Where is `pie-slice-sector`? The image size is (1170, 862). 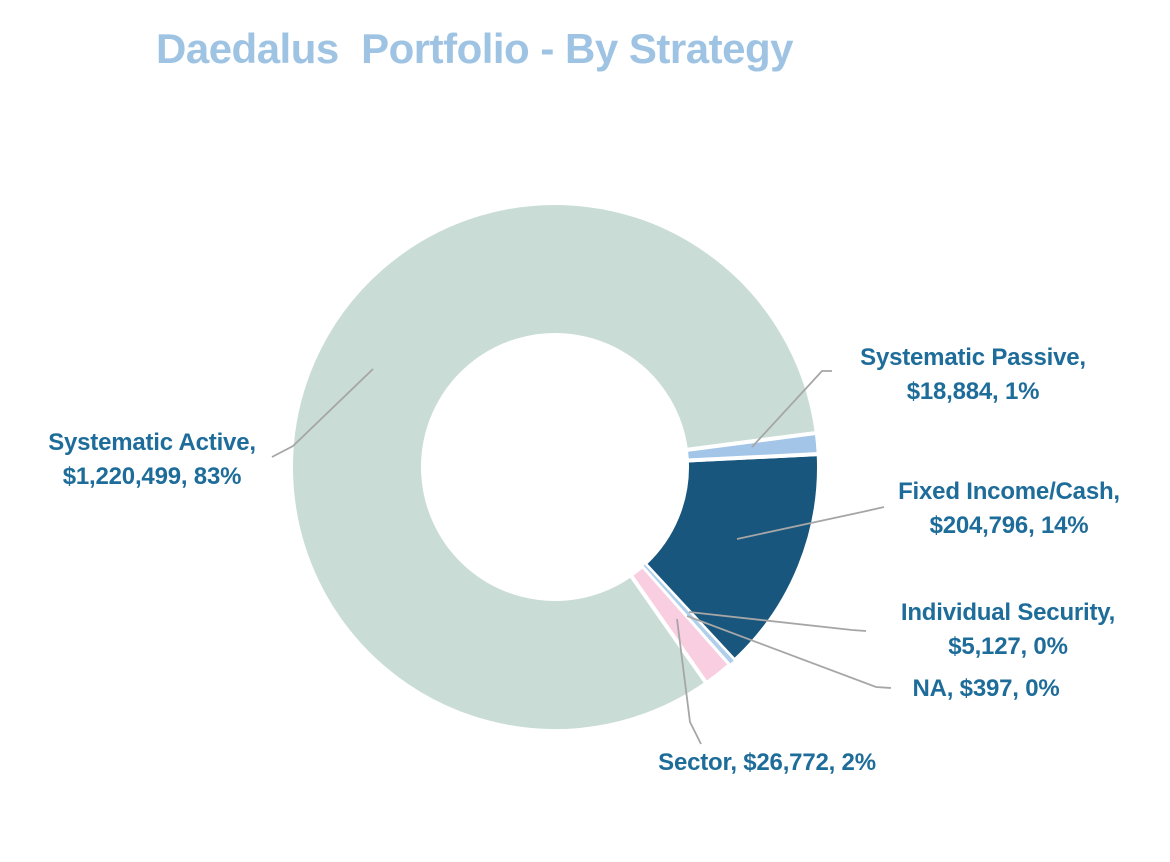
pie-slice-sector is located at coordinates (680, 624).